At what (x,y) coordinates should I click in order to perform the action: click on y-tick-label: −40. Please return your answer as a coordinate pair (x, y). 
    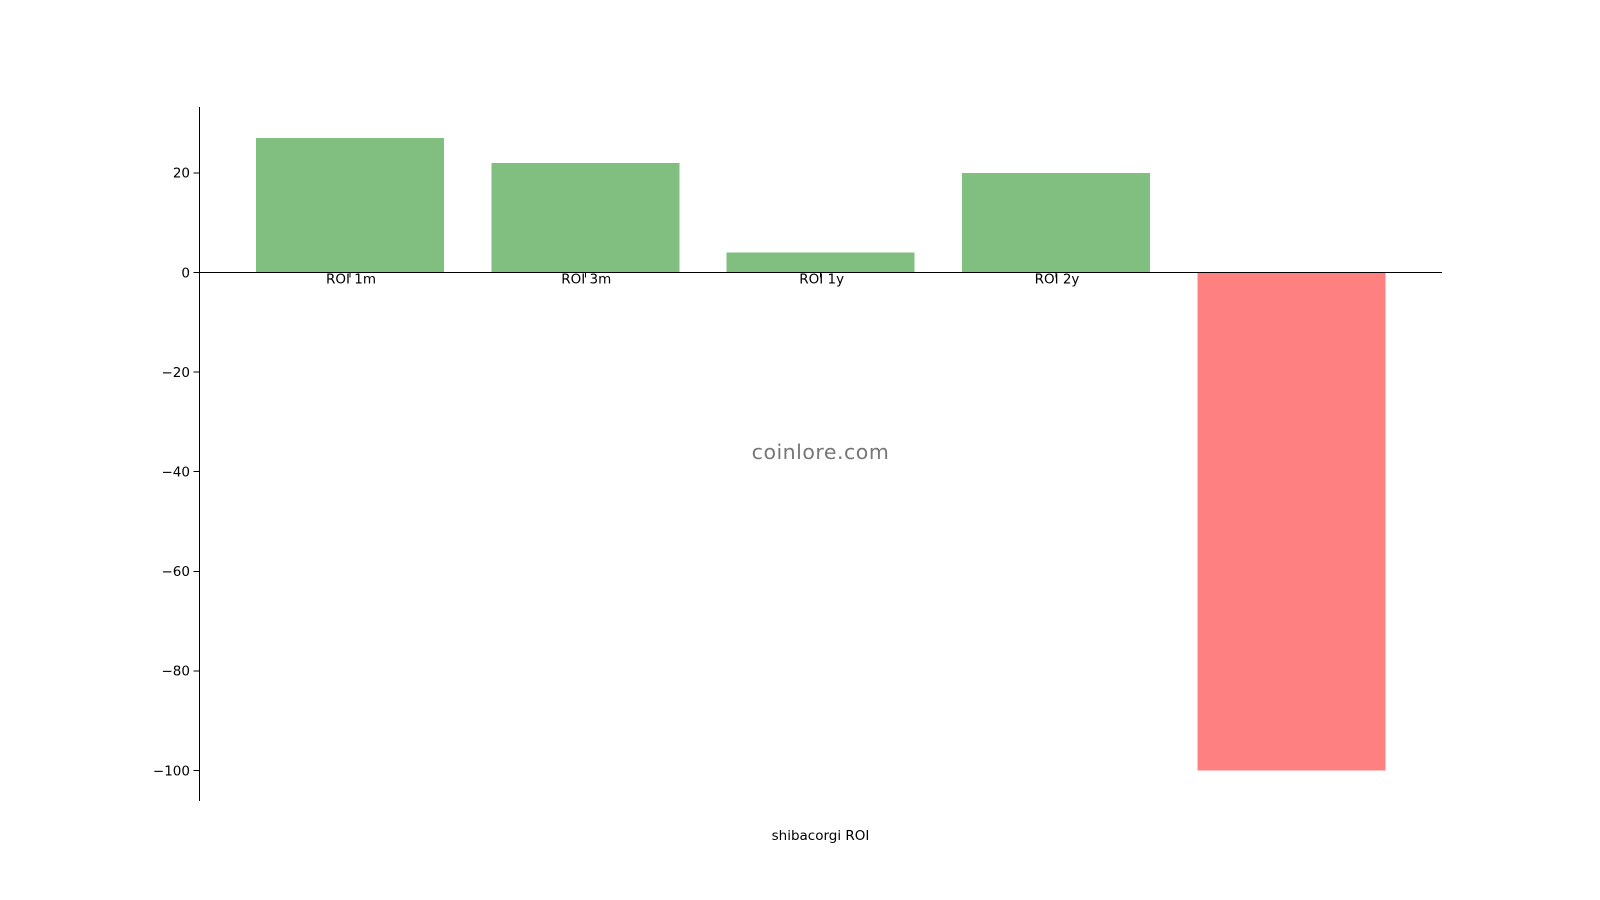
    Looking at the image, I should click on (176, 473).